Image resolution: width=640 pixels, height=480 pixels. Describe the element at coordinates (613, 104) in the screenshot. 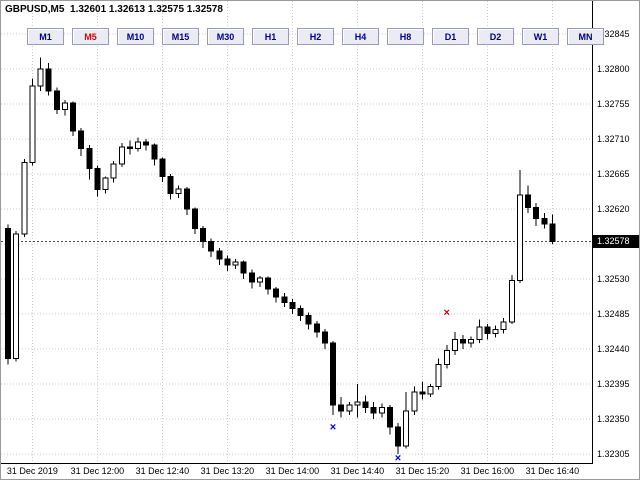

I see `price-axis-label: 1.32755` at that location.